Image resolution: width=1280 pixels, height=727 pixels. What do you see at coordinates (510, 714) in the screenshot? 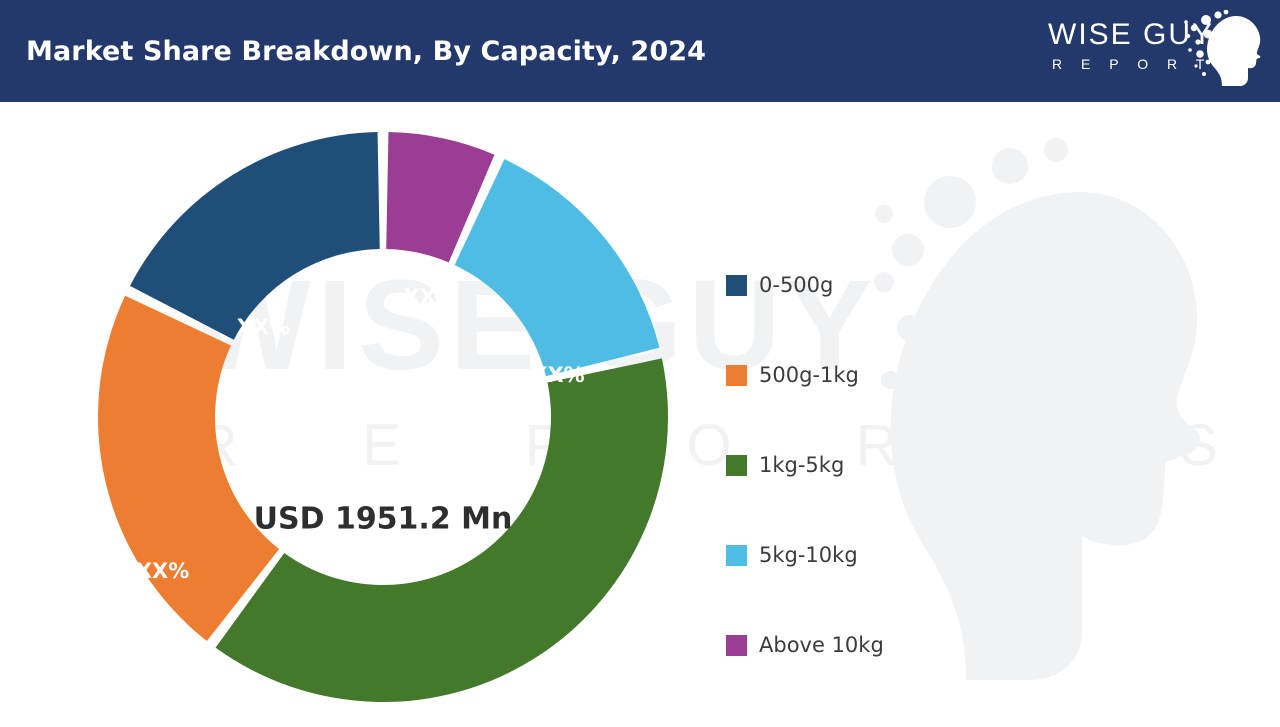
I see `donut-slice-label: 38.9%` at bounding box center [510, 714].